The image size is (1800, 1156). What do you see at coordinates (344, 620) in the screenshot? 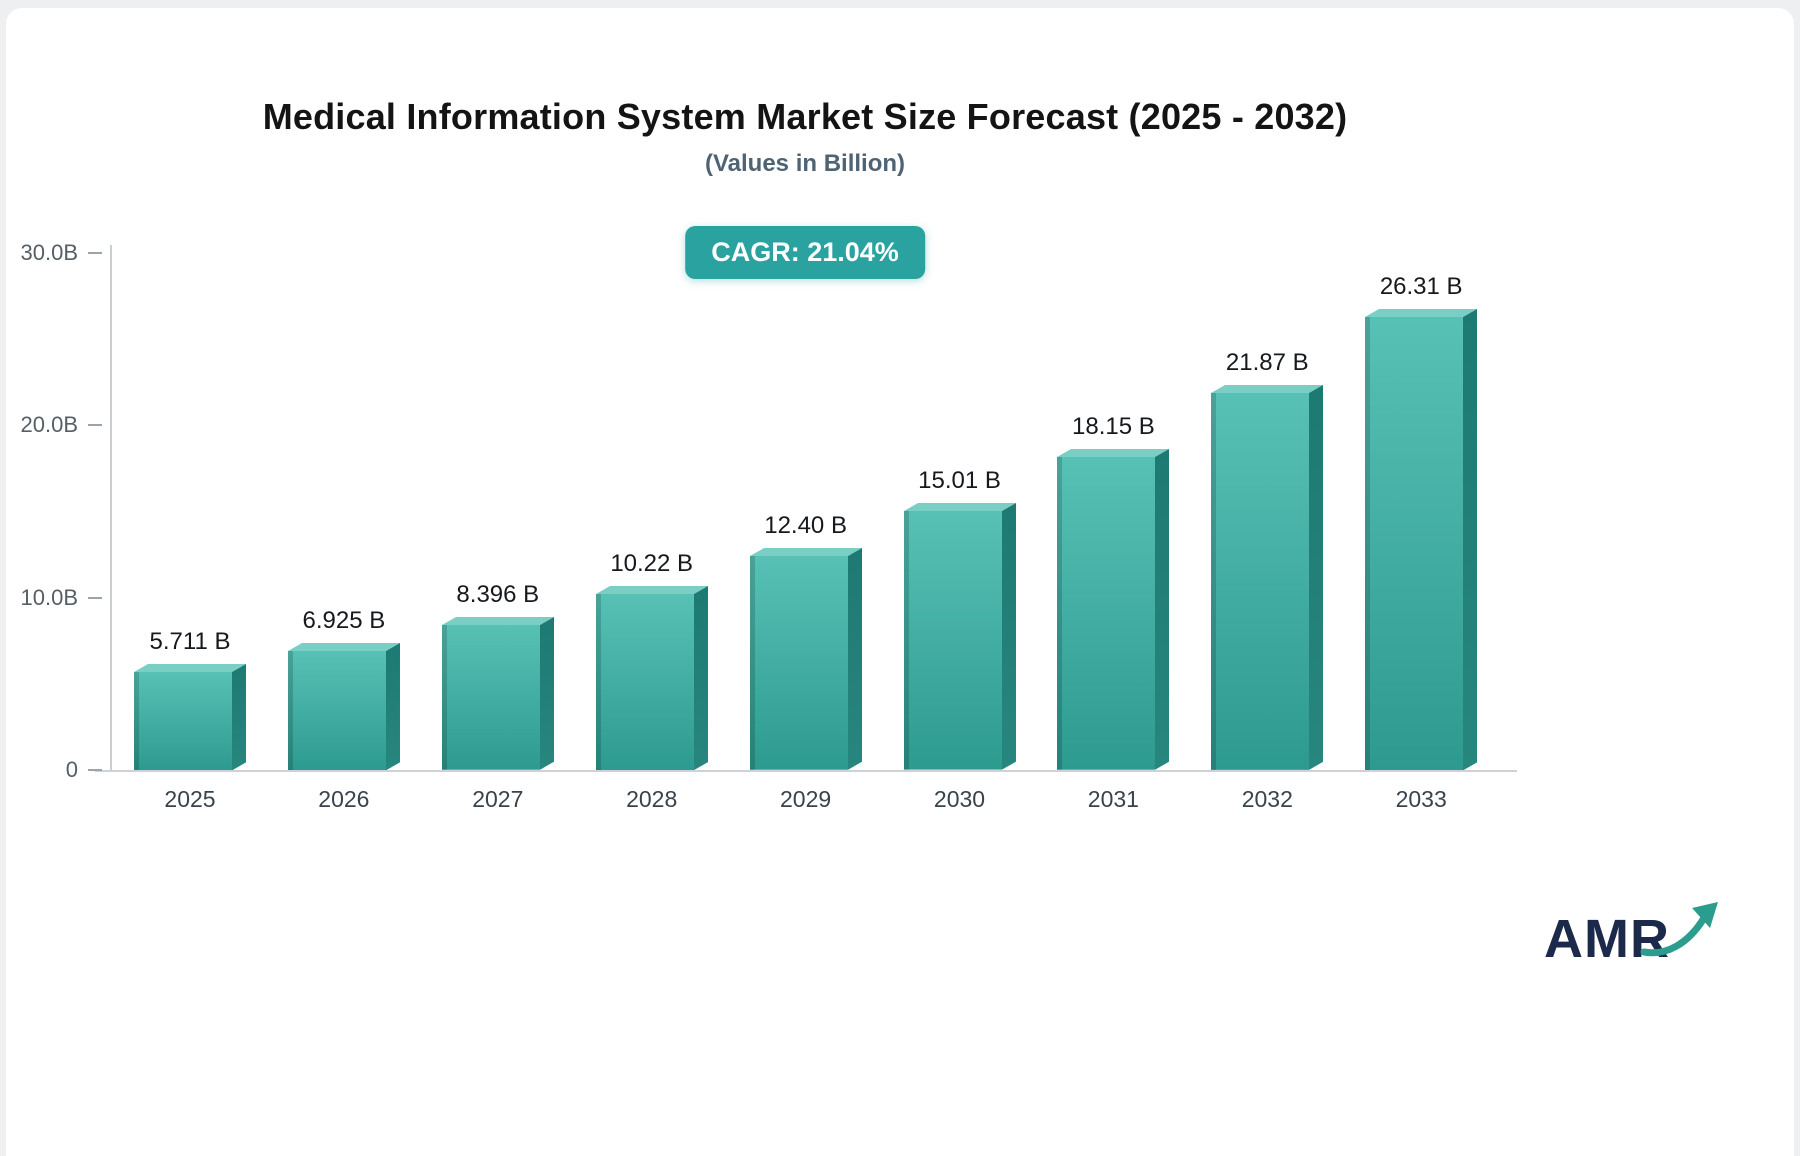
I see `bar-value-label: 6.925 B` at bounding box center [344, 620].